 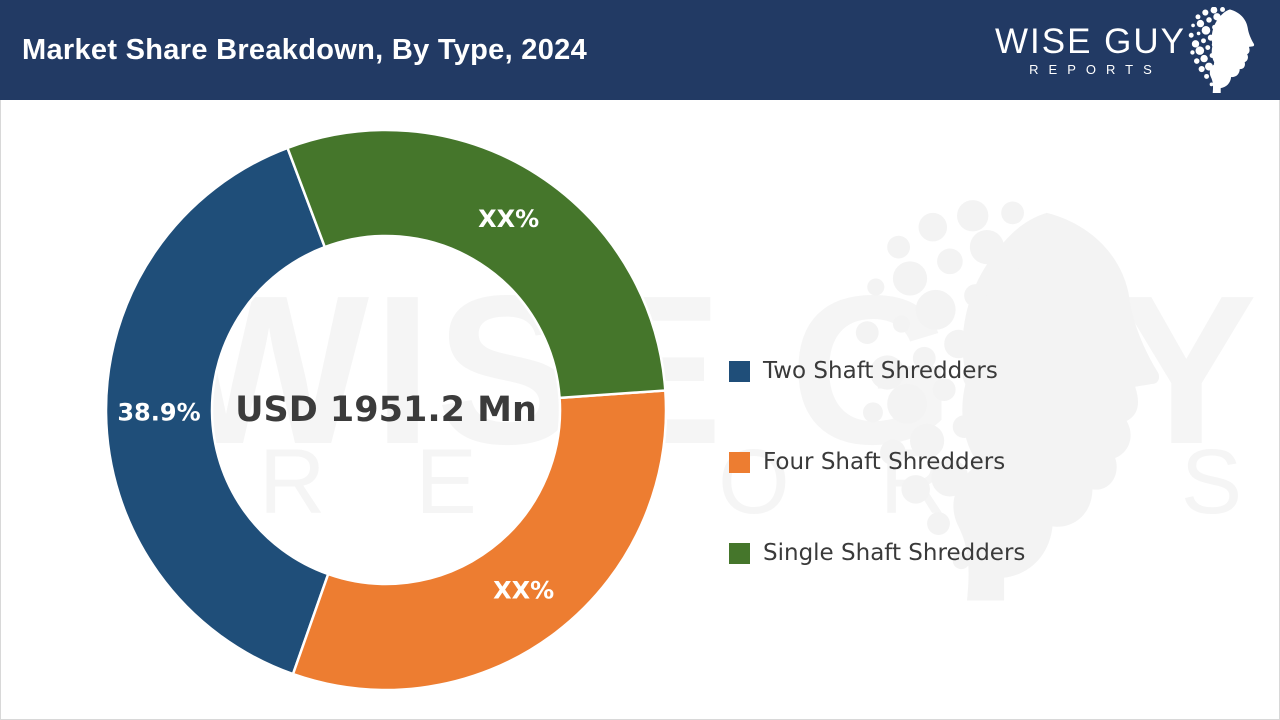 What do you see at coordinates (1095, 69) in the screenshot?
I see `logo-subtext: REPORTS` at bounding box center [1095, 69].